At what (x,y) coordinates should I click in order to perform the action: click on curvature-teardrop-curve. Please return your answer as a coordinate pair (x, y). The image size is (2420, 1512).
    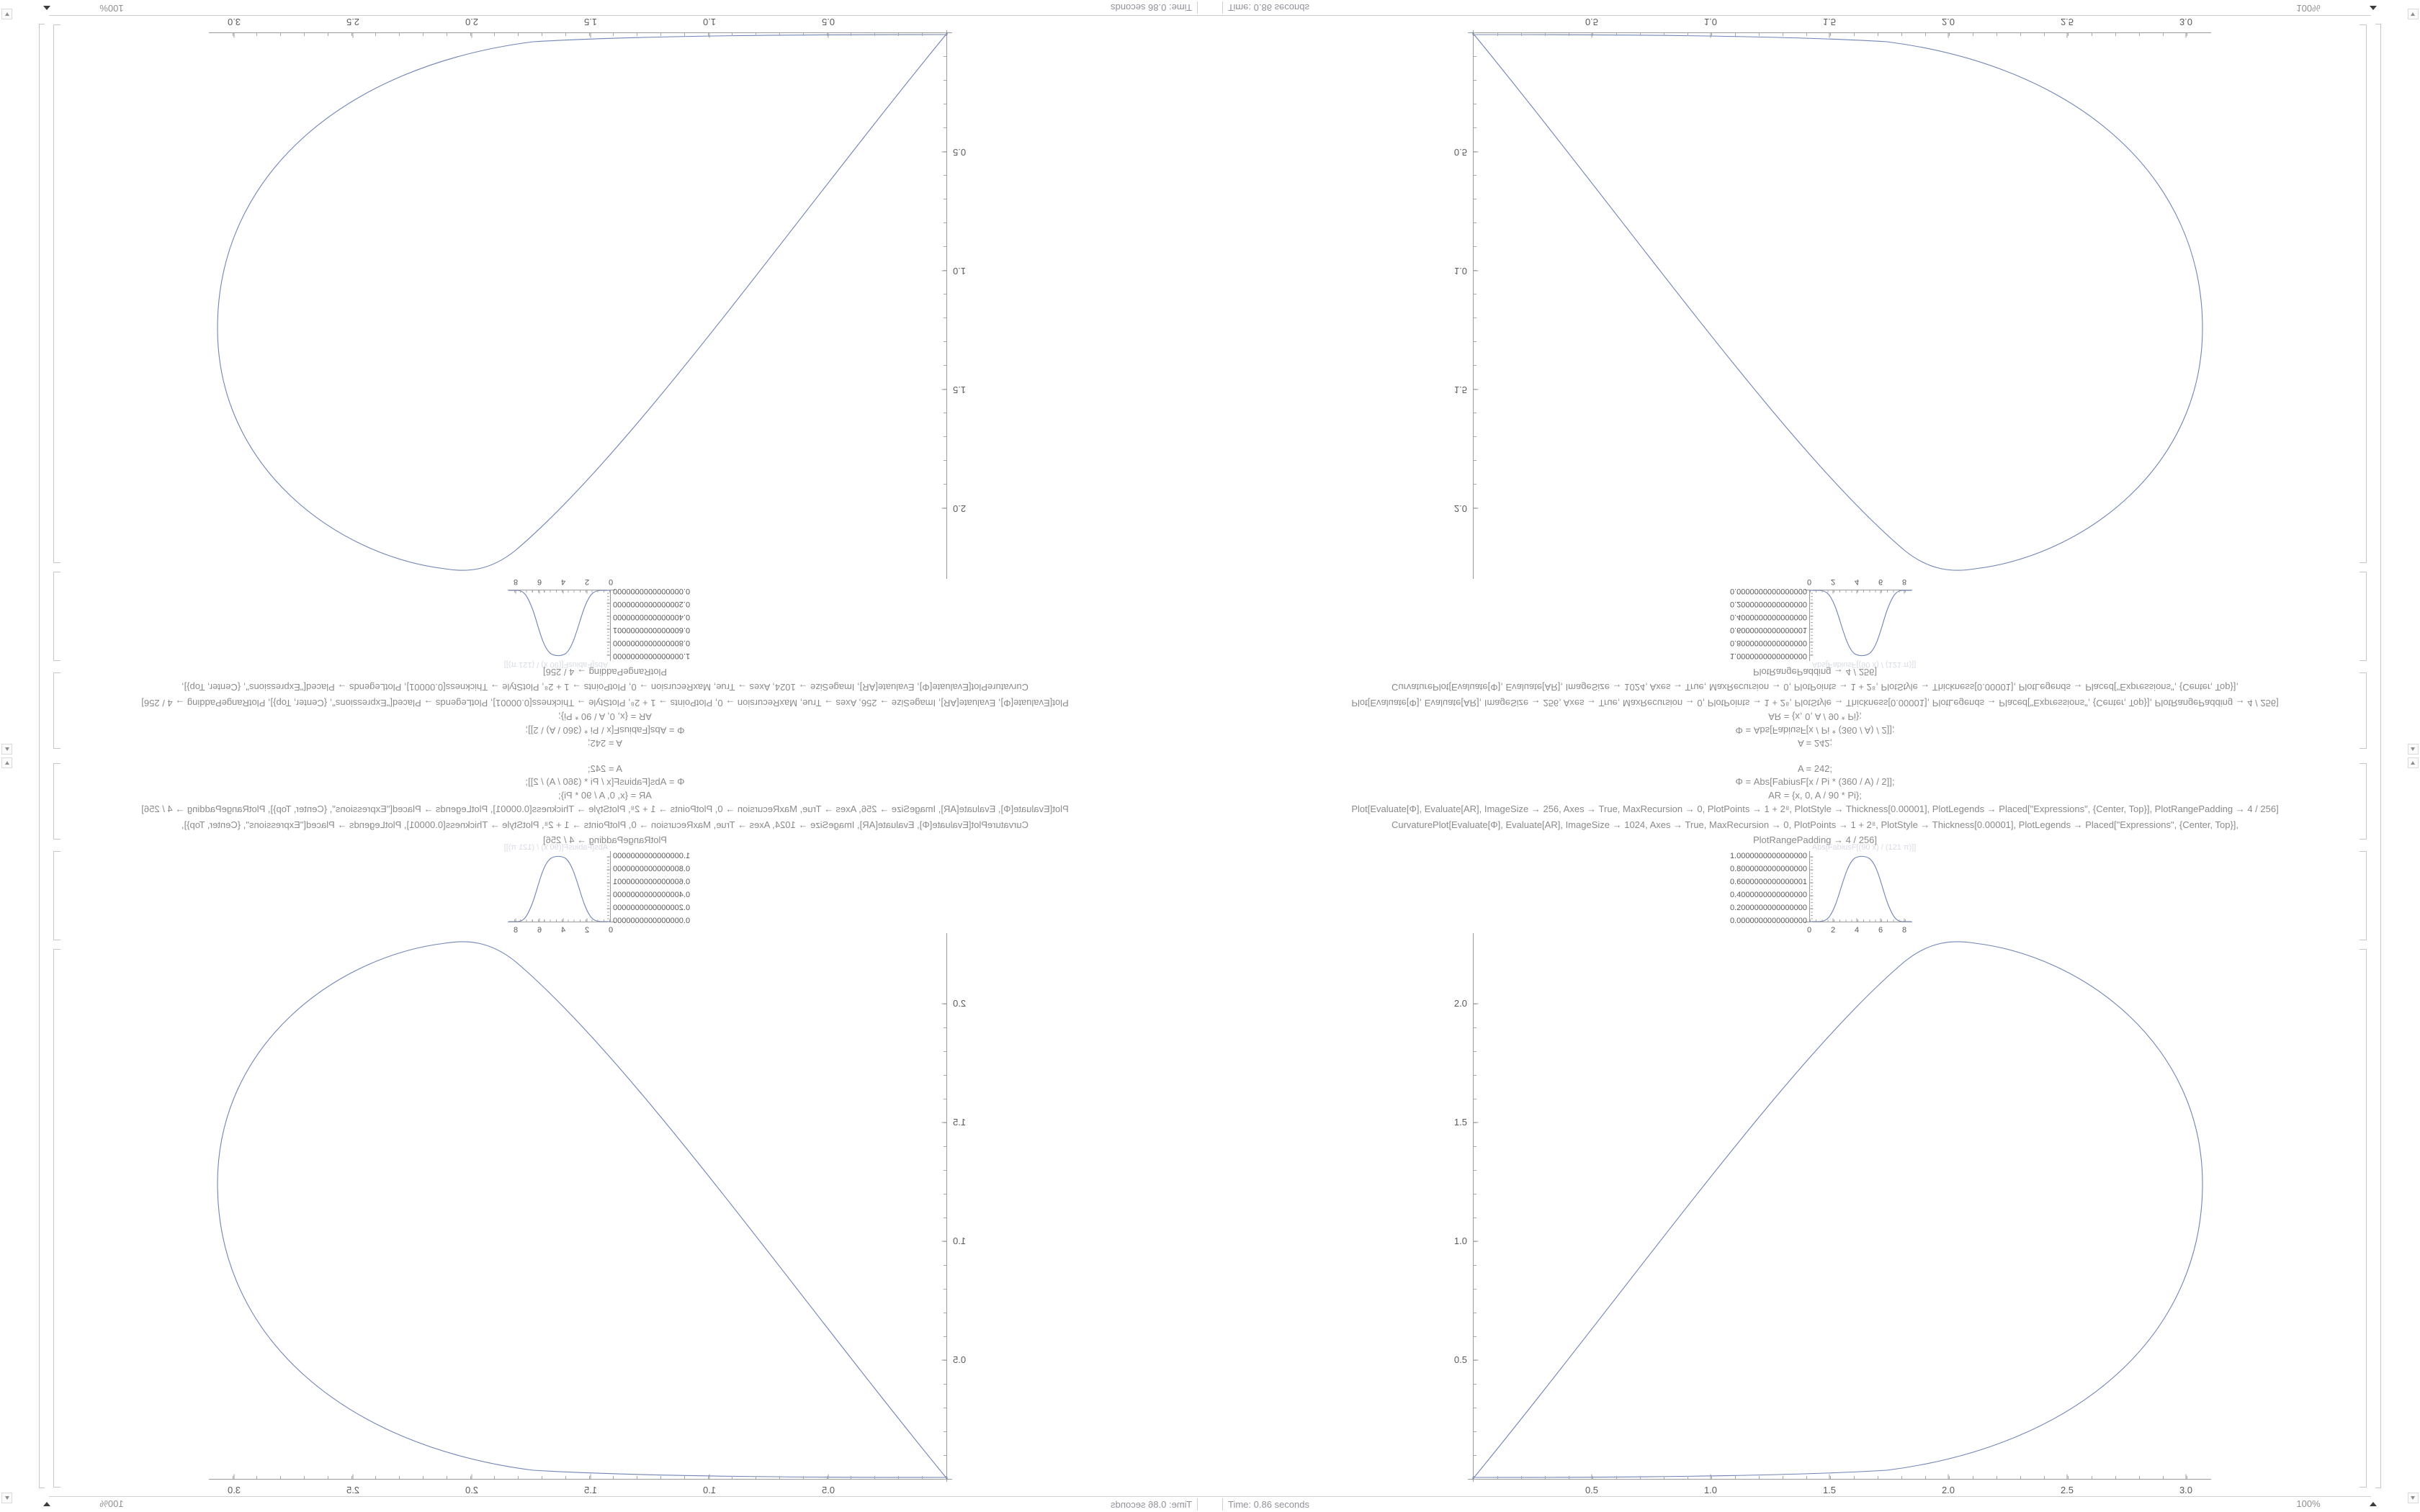
    Looking at the image, I should click on (582, 1210).